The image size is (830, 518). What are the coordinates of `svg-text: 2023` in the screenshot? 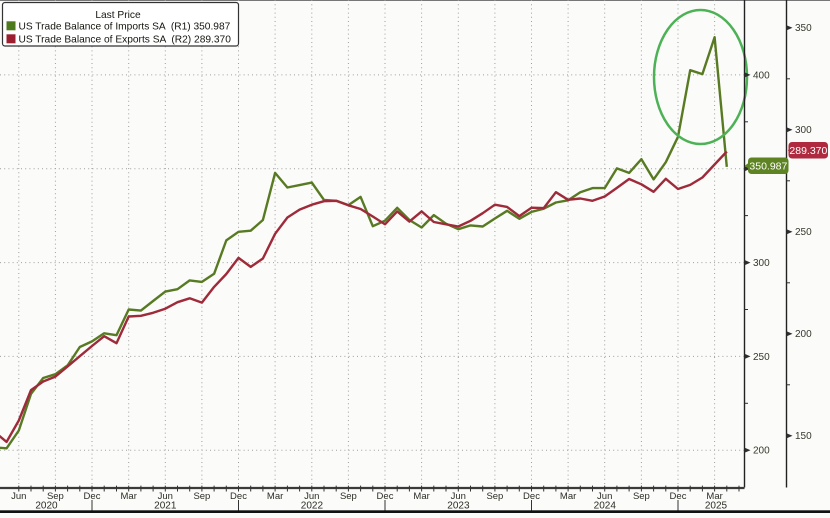 It's located at (458, 506).